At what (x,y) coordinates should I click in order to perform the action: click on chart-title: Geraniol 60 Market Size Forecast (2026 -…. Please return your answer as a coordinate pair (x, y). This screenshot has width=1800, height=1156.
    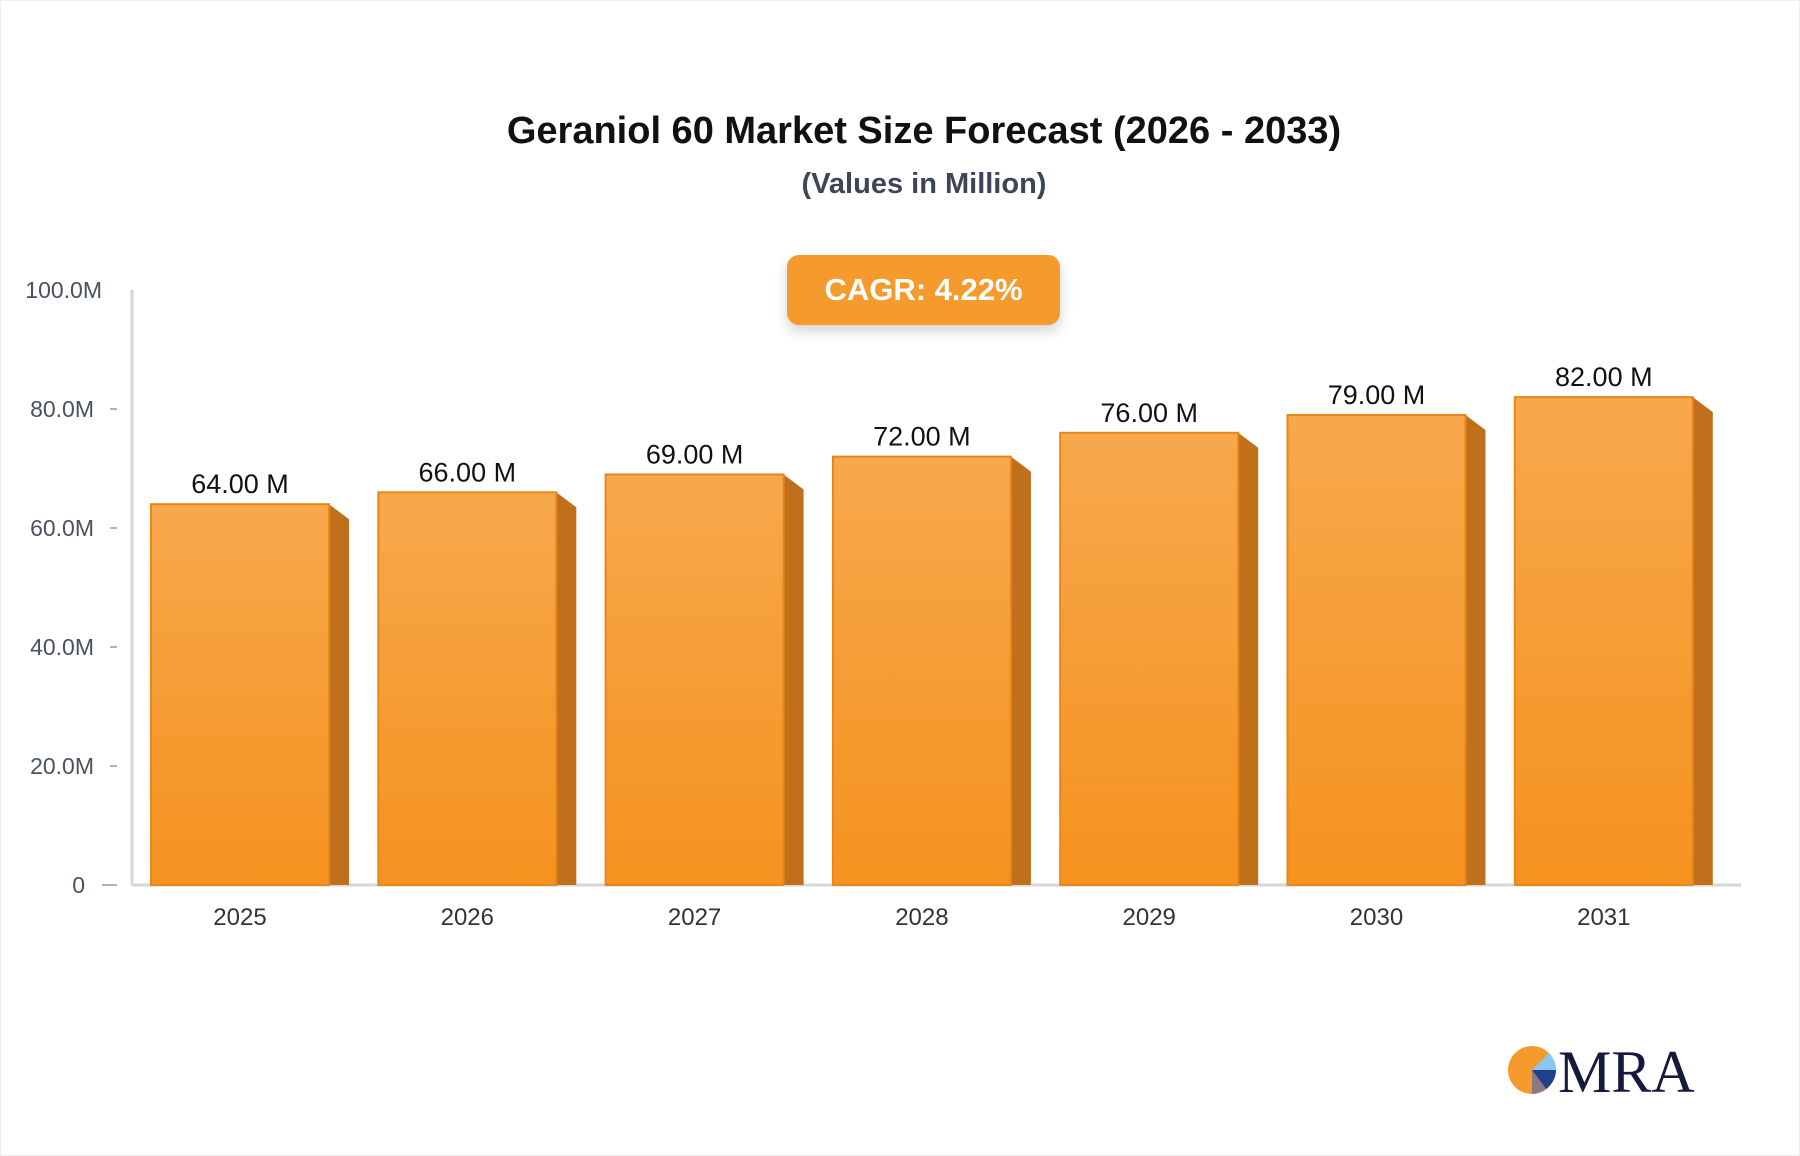
    Looking at the image, I should click on (924, 131).